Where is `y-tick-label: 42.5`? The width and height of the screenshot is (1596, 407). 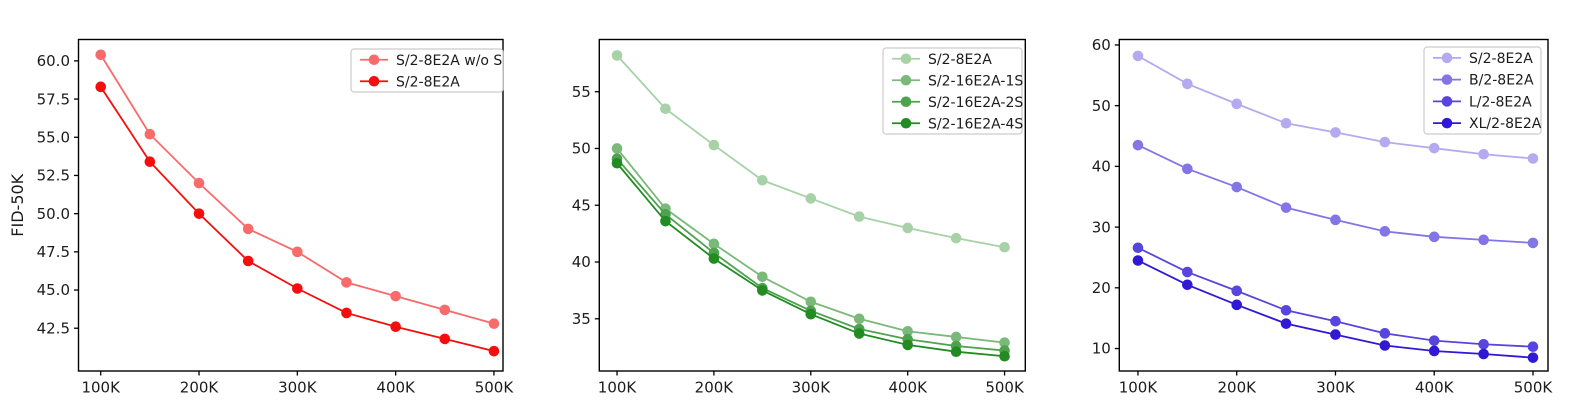 y-tick-label: 42.5 is located at coordinates (53, 328).